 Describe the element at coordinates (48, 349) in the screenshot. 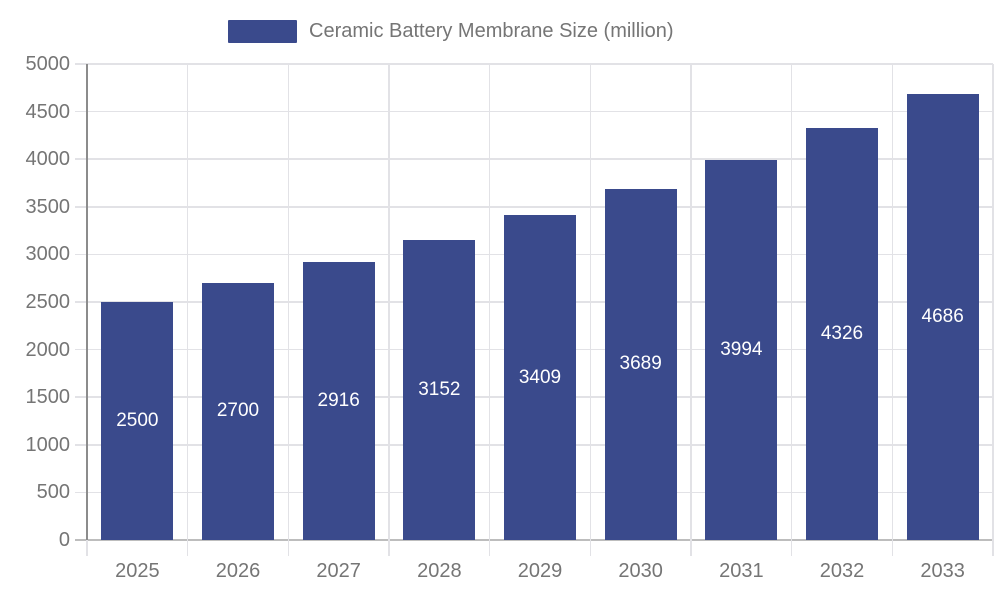

I see `y-tick-label: 2000` at that location.